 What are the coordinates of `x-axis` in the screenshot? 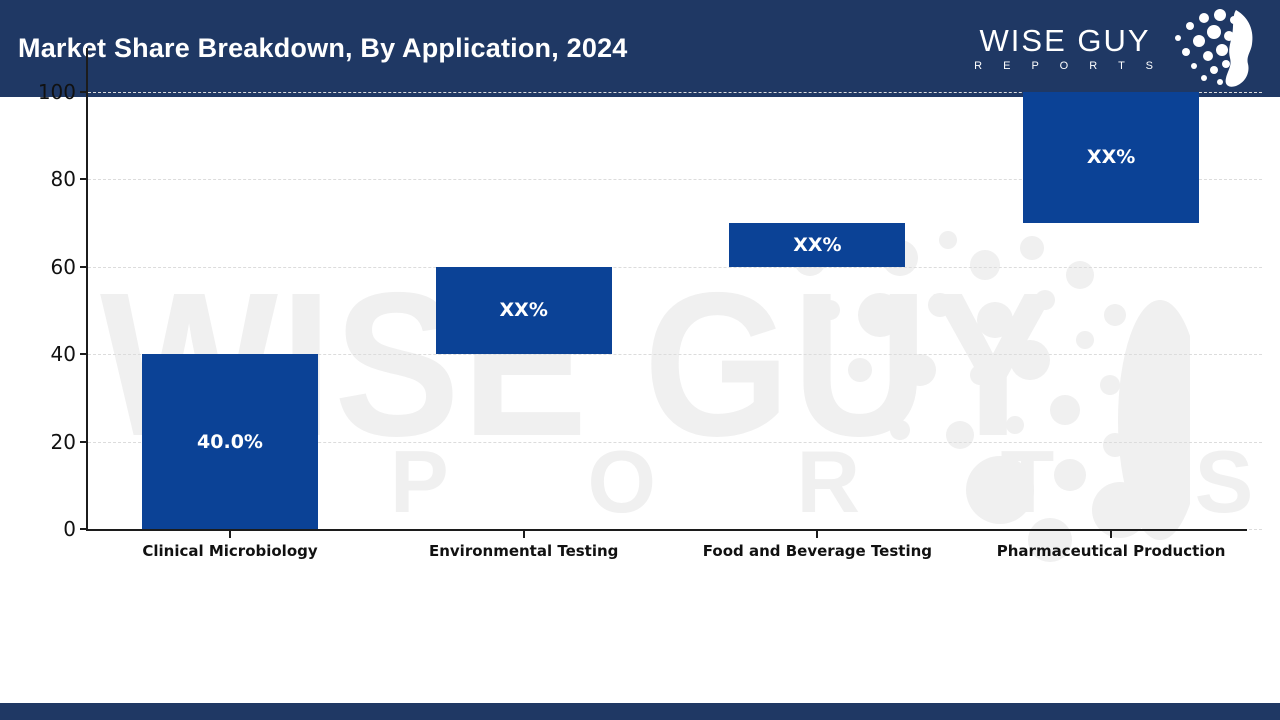 It's located at (666, 530).